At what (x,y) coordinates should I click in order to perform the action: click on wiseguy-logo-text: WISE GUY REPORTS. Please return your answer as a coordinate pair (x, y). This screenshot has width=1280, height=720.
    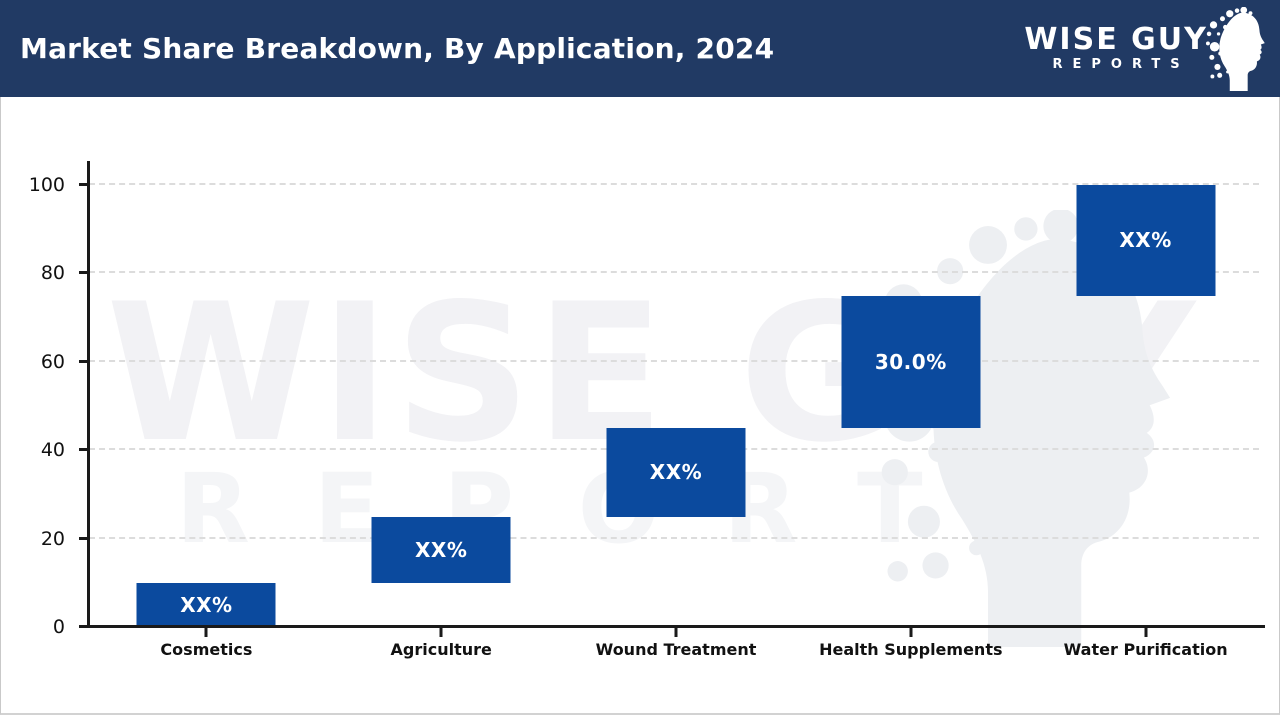
    Looking at the image, I should click on (1116, 48).